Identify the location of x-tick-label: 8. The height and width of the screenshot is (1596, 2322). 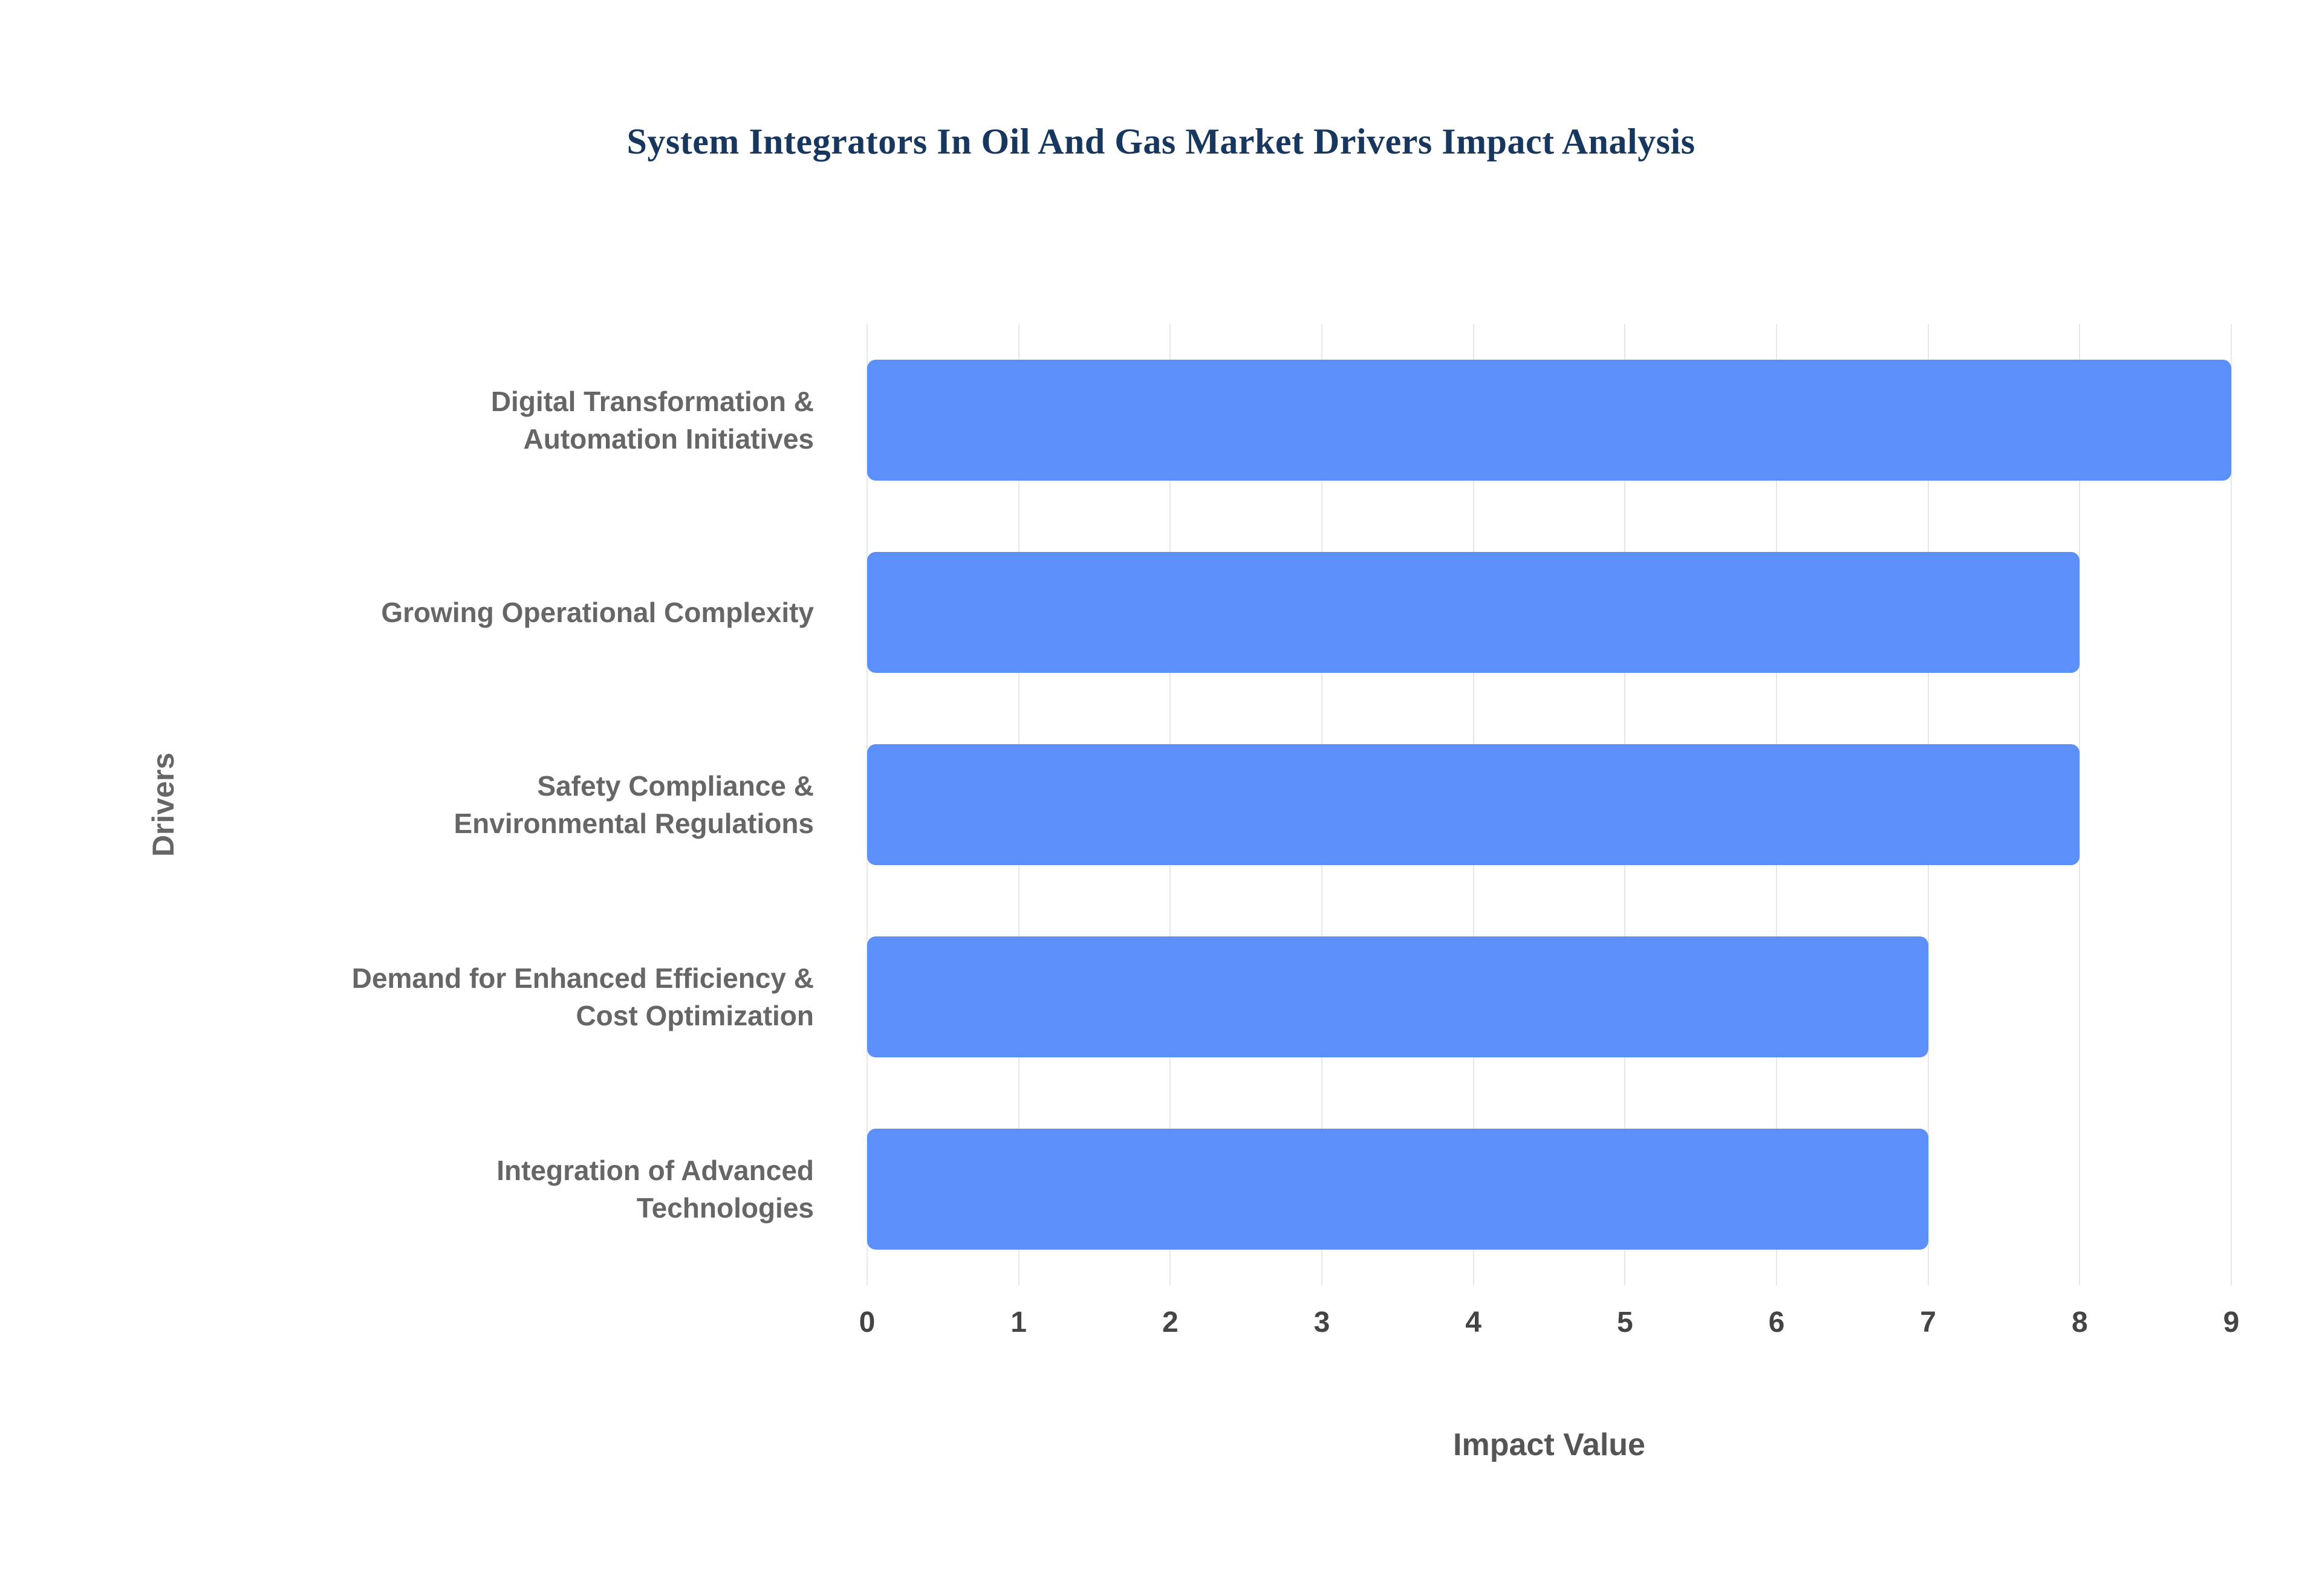
(2079, 1322).